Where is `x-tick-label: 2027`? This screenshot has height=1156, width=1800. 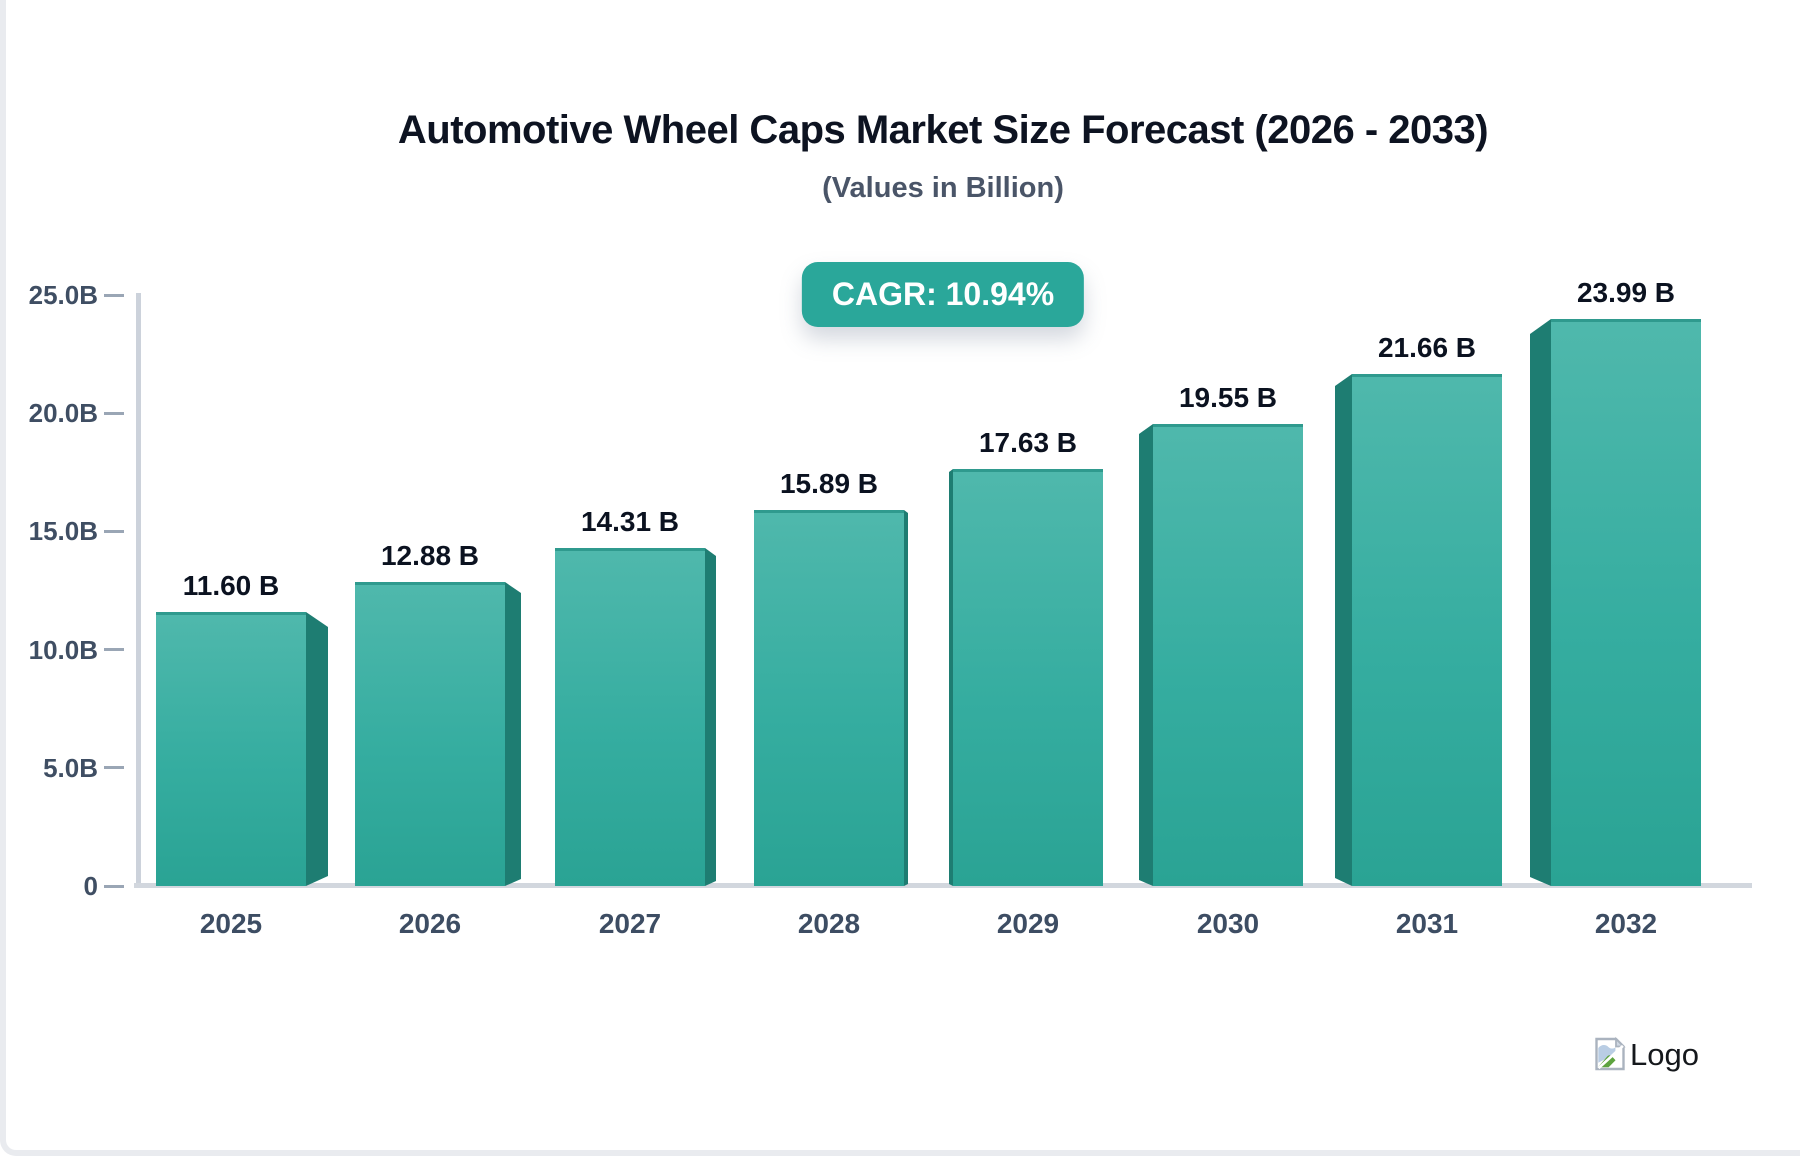 x-tick-label: 2027 is located at coordinates (630, 923).